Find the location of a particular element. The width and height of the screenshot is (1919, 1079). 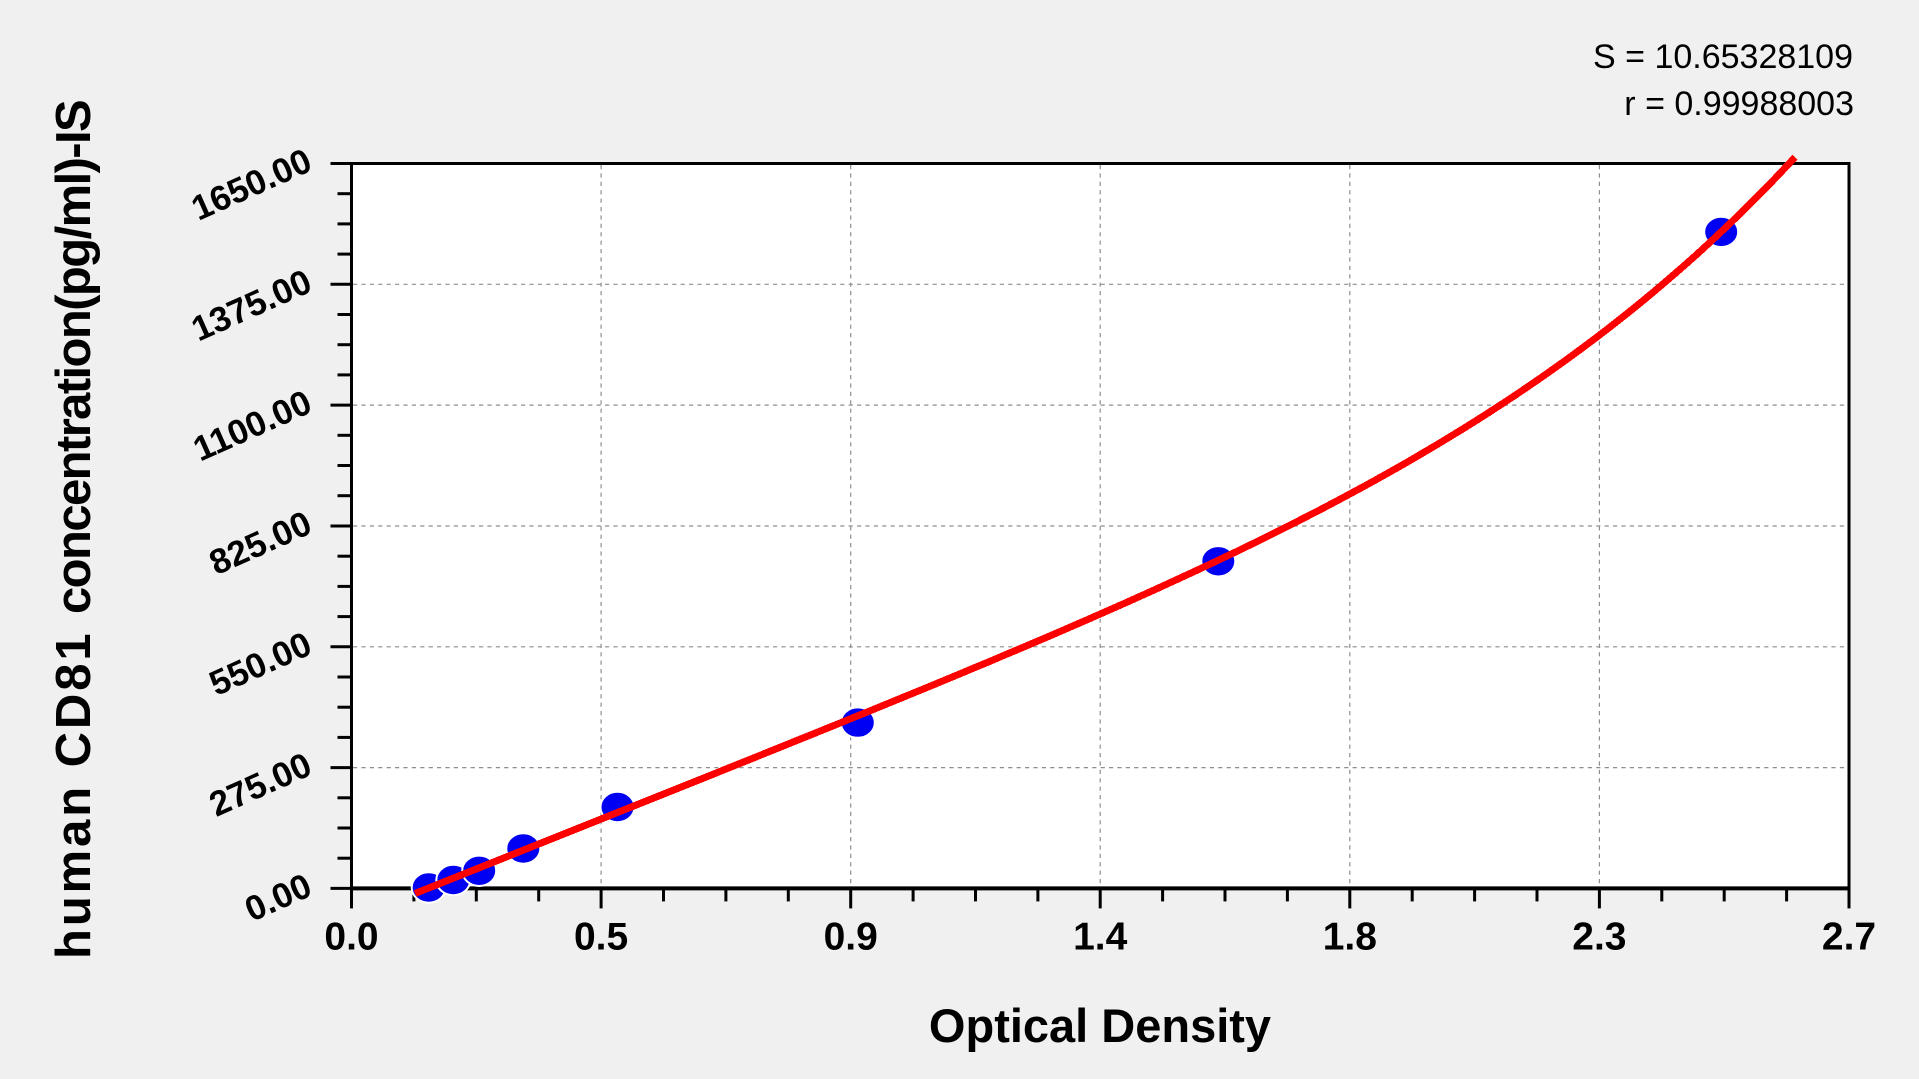

svg-text: 0.9 is located at coordinates (851, 937).